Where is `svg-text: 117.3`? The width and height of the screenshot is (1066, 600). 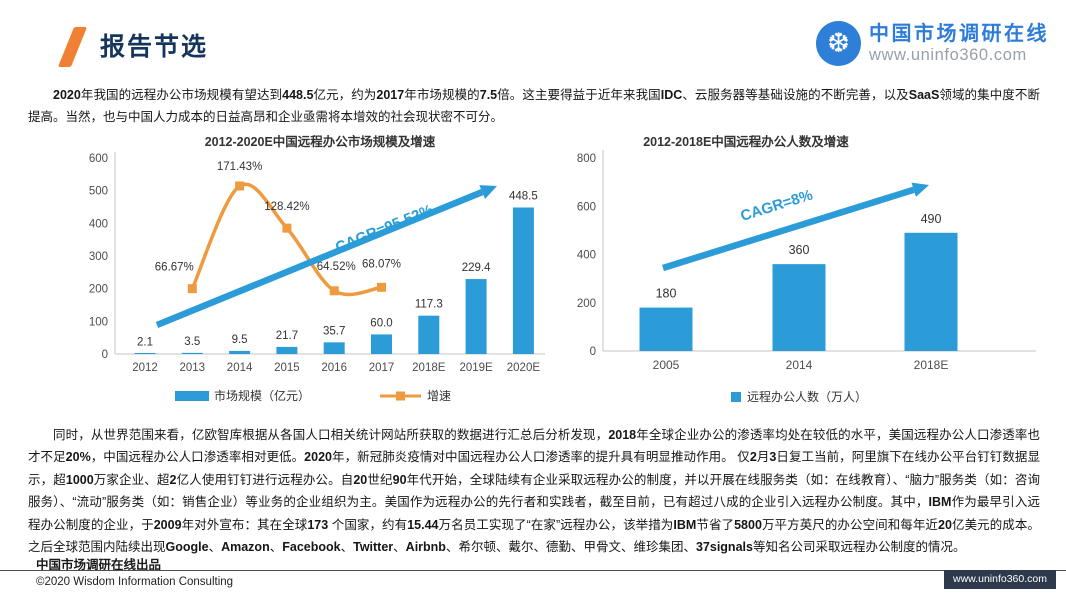
svg-text: 117.3 is located at coordinates (429, 305).